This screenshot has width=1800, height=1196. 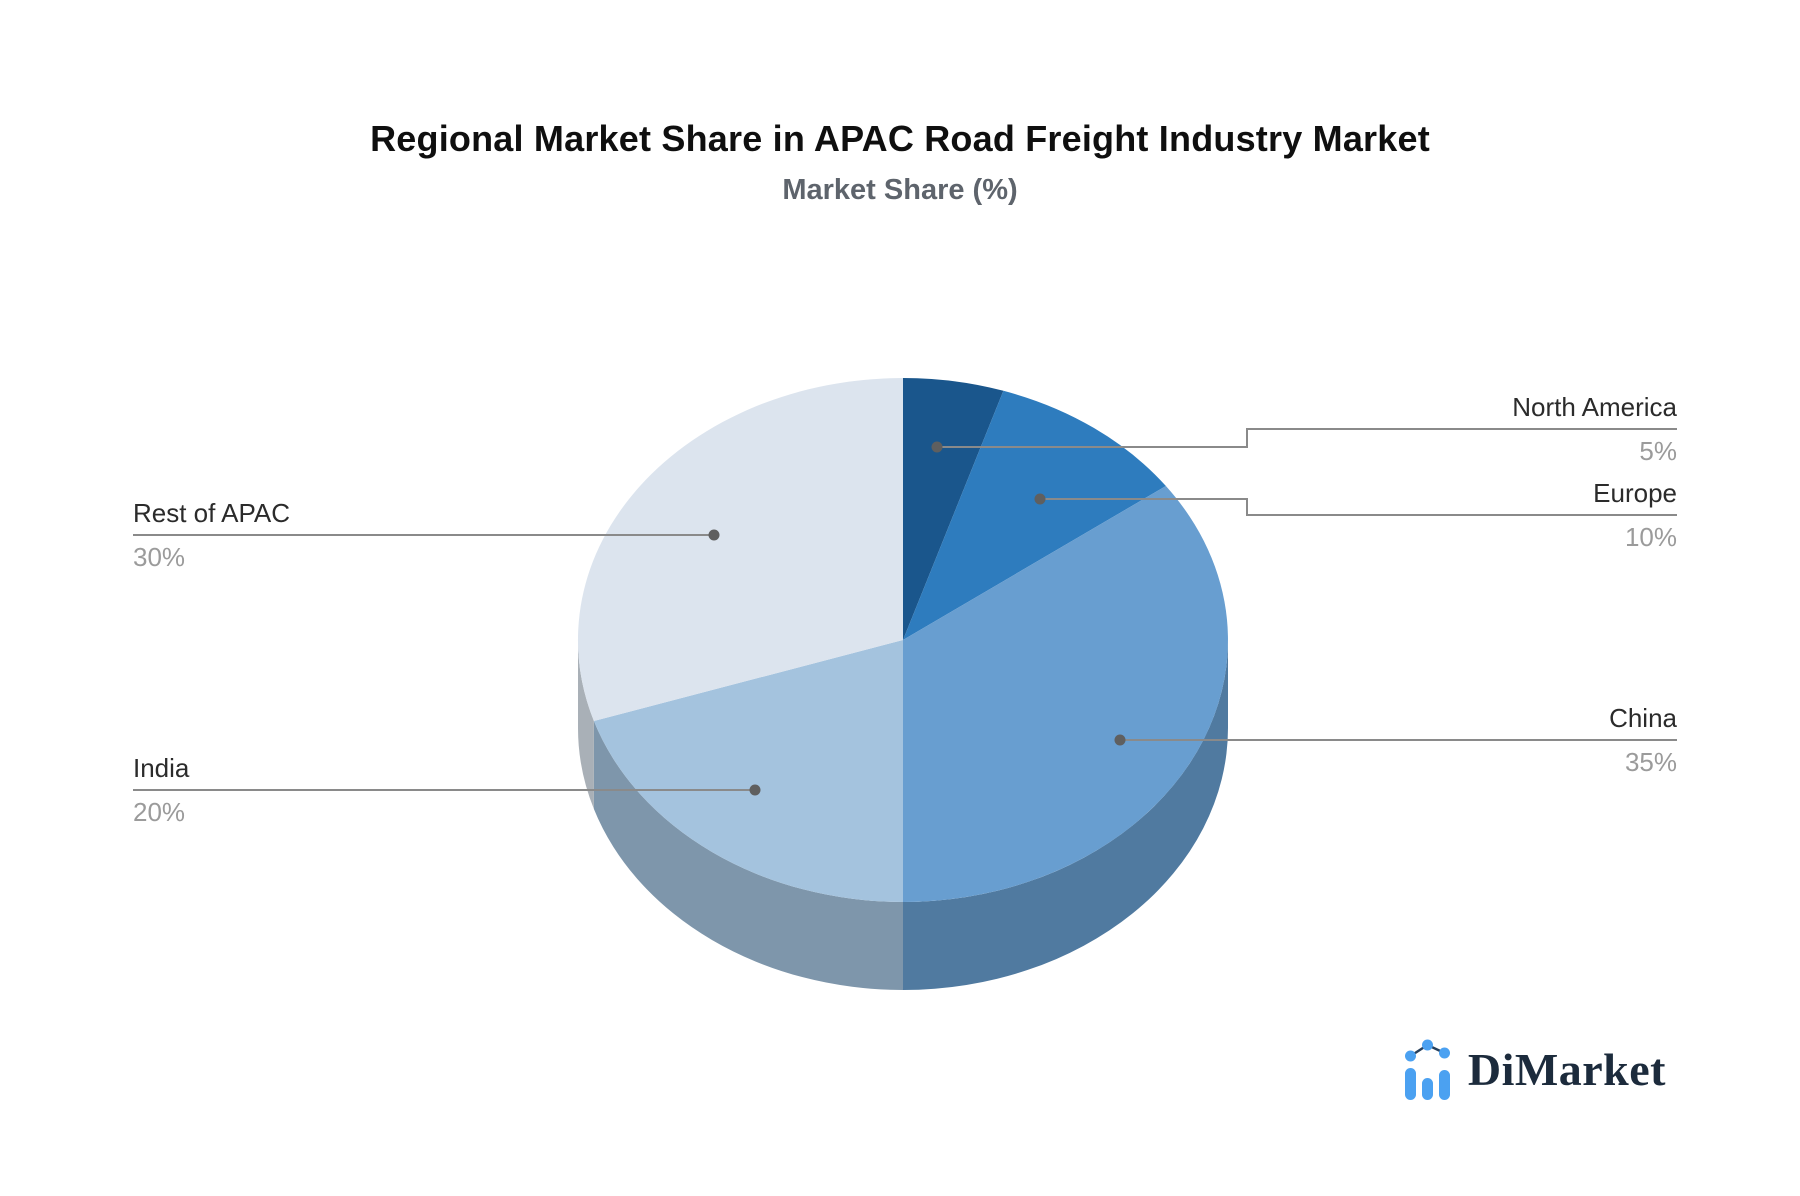 I want to click on connector-europe, so click(x=1358, y=507).